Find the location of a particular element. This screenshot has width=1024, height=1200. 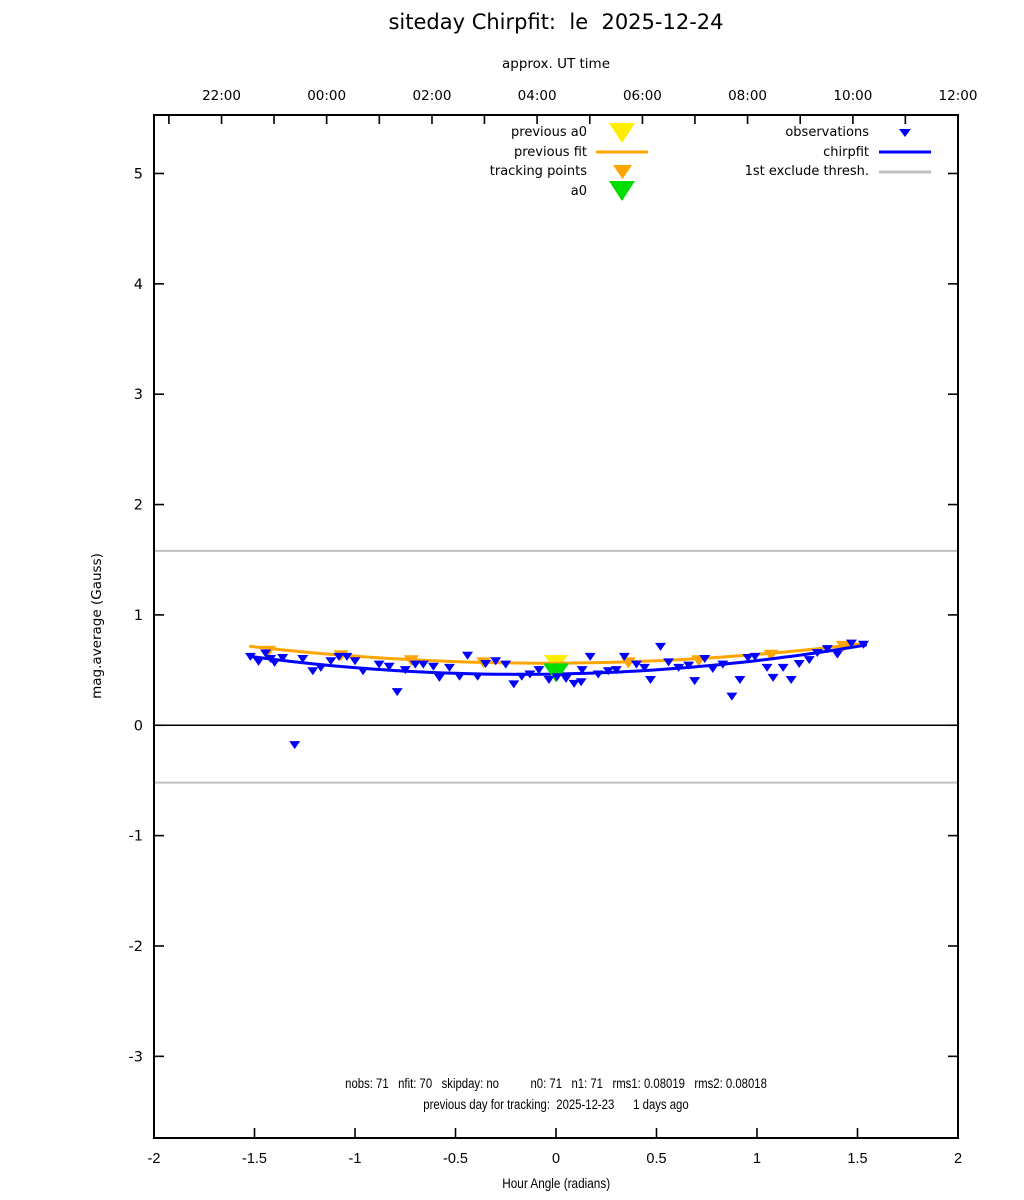

legend-label-previous-a0: previous a0 is located at coordinates (549, 133).